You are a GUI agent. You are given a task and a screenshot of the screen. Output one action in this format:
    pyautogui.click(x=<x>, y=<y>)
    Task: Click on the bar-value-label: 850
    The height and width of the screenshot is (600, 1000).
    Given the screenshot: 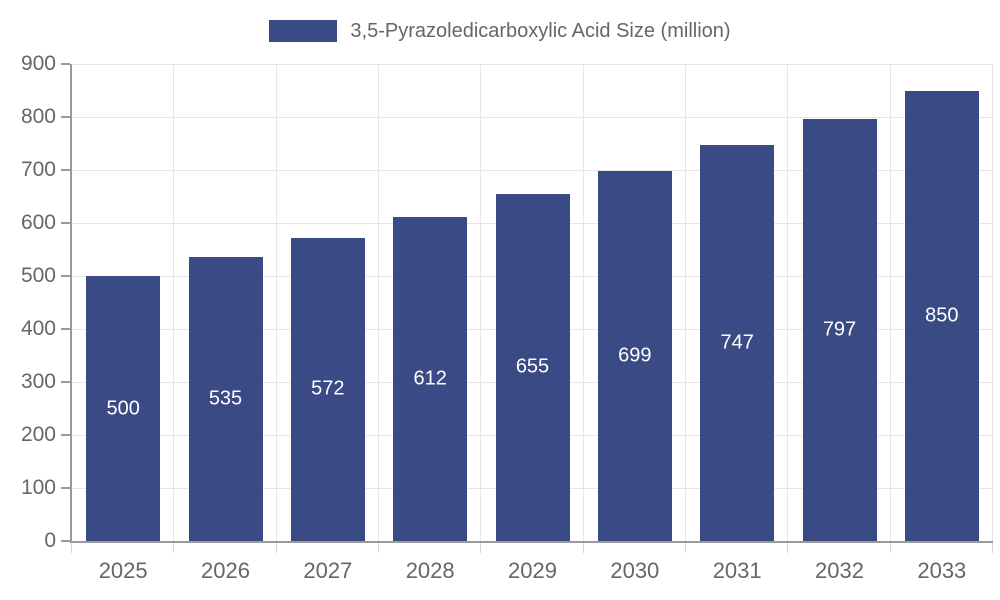 What is the action you would take?
    pyautogui.click(x=942, y=315)
    